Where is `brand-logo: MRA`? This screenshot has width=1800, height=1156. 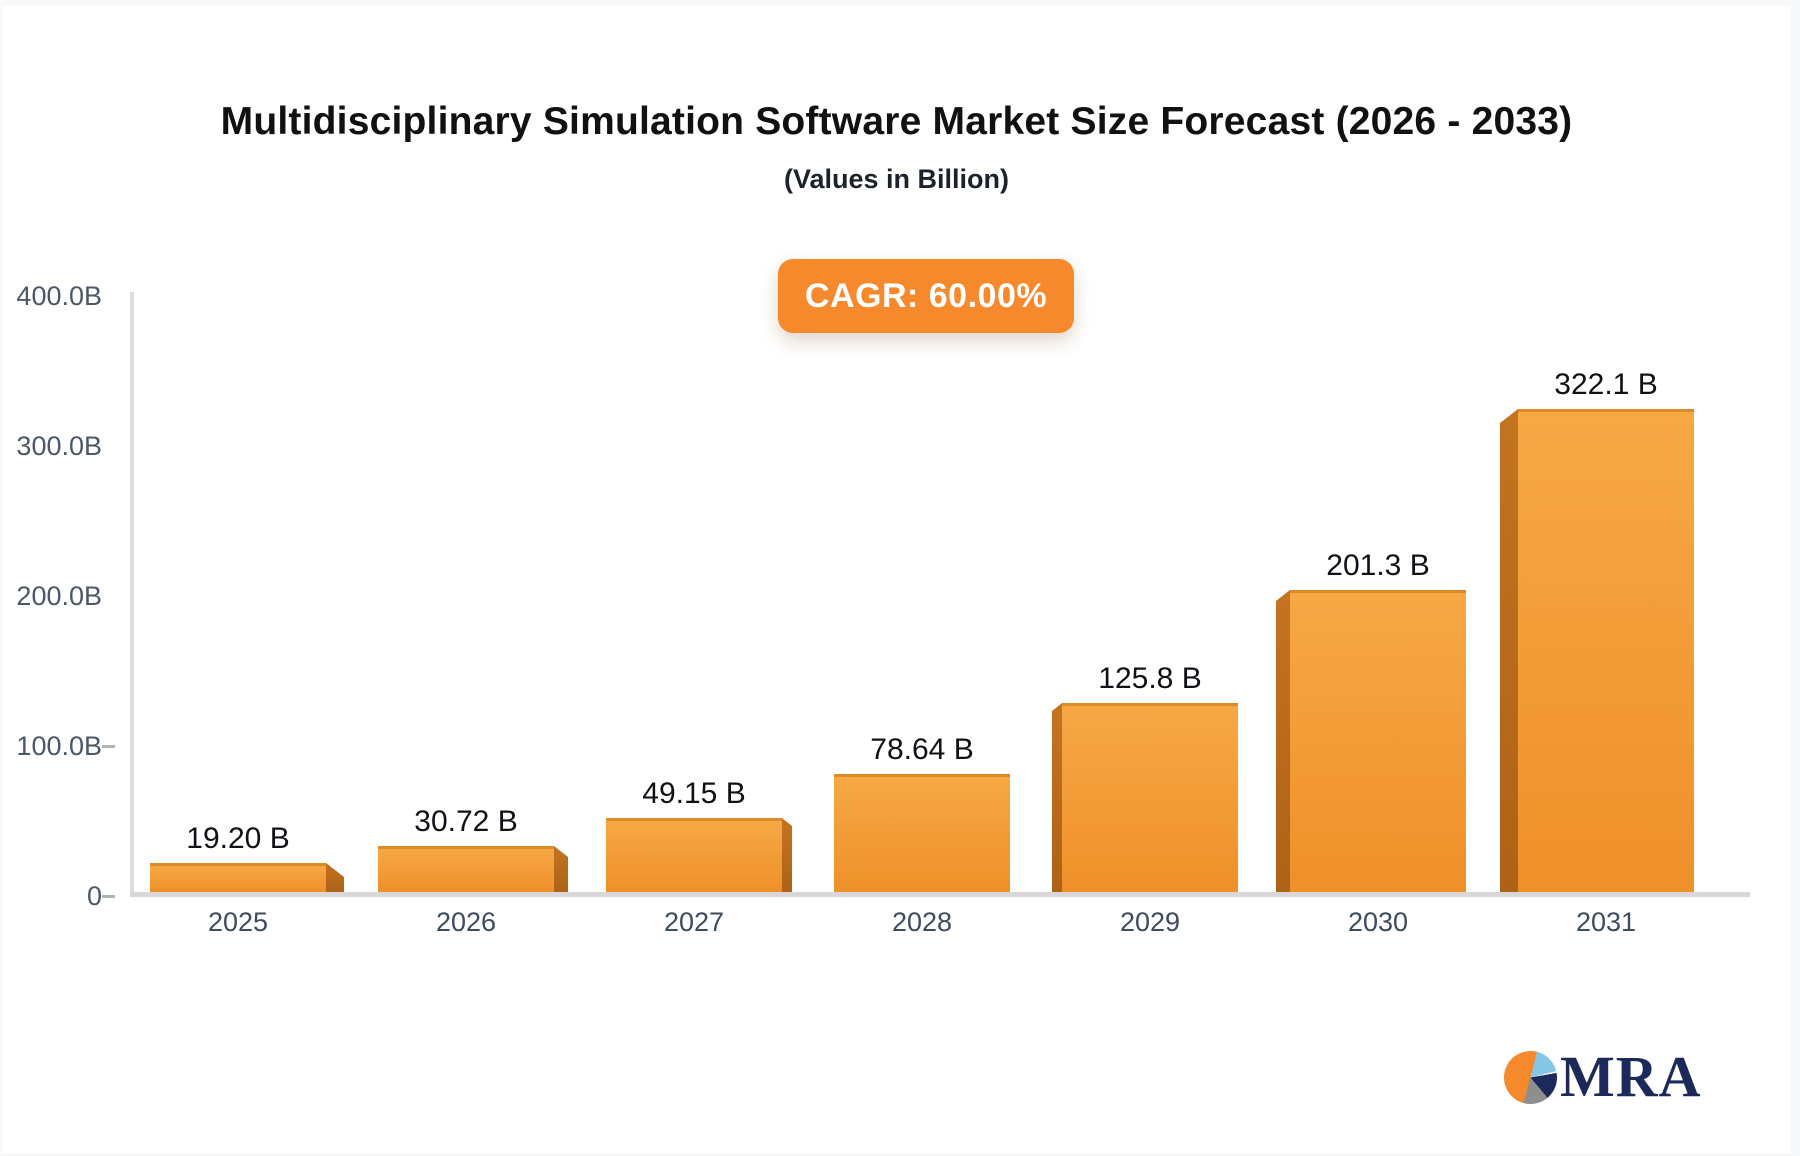
brand-logo: MRA is located at coordinates (1603, 1077).